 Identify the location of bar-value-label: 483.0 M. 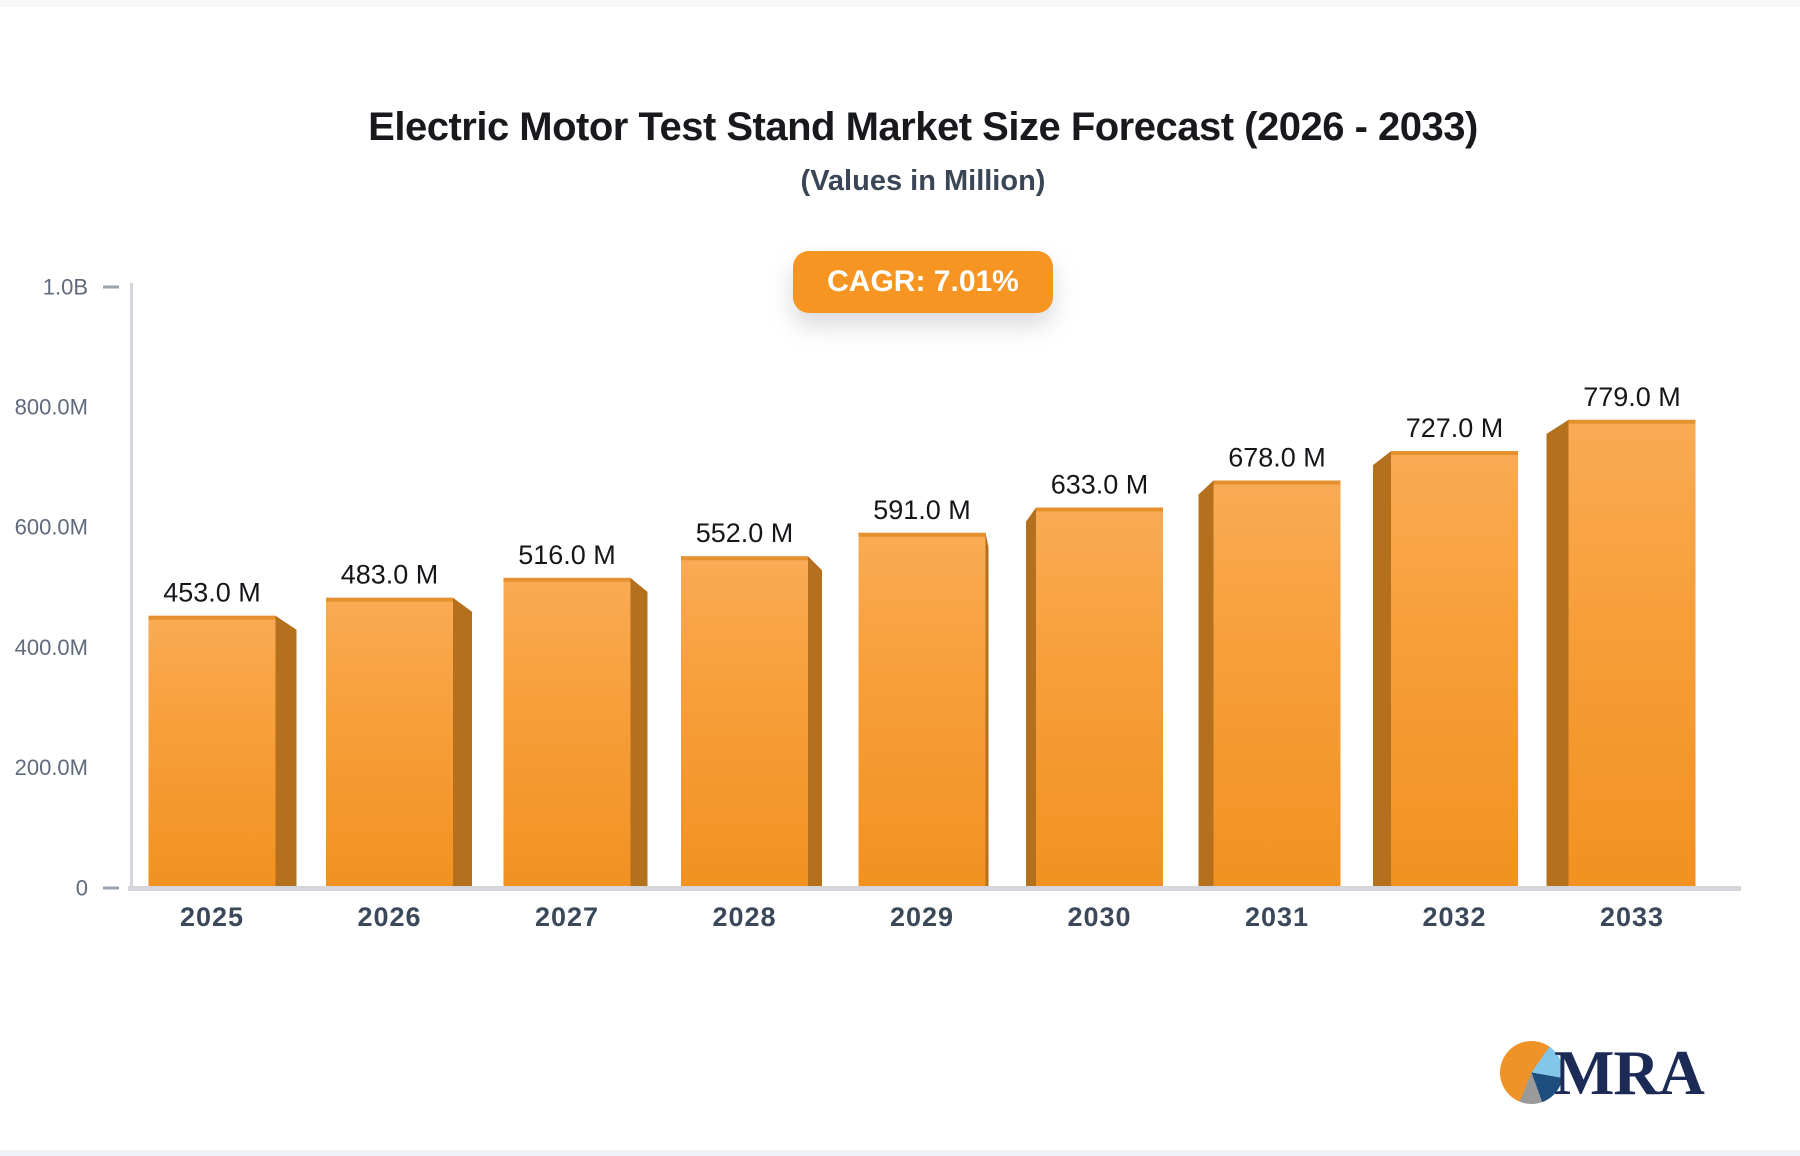
(390, 575).